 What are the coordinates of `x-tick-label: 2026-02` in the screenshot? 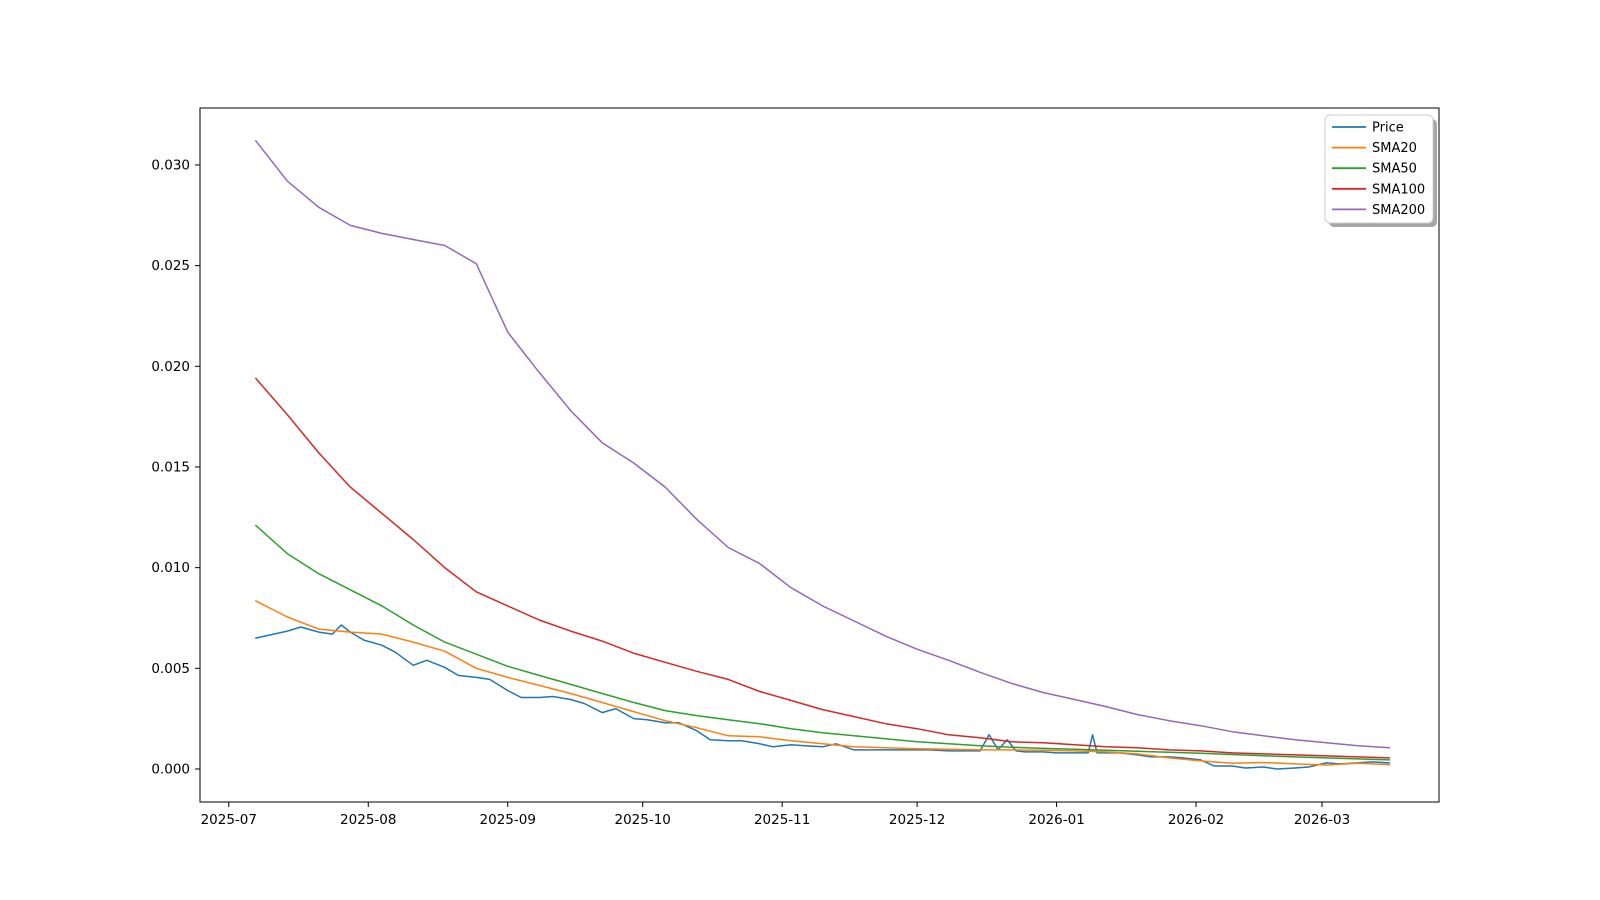 It's located at (1196, 820).